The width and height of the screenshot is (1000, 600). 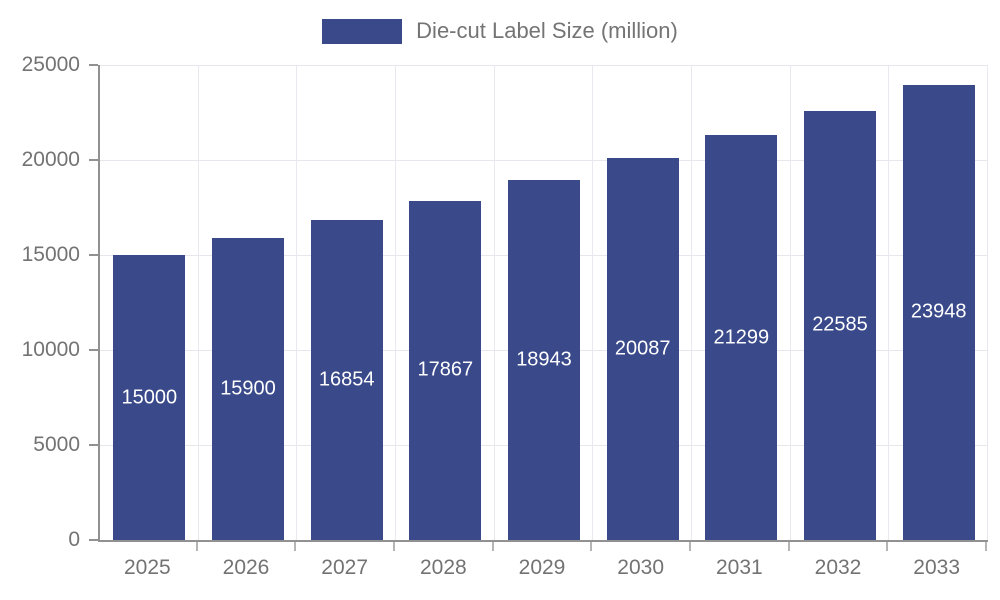 I want to click on y-axis-tick-label: 15000, so click(x=50, y=254).